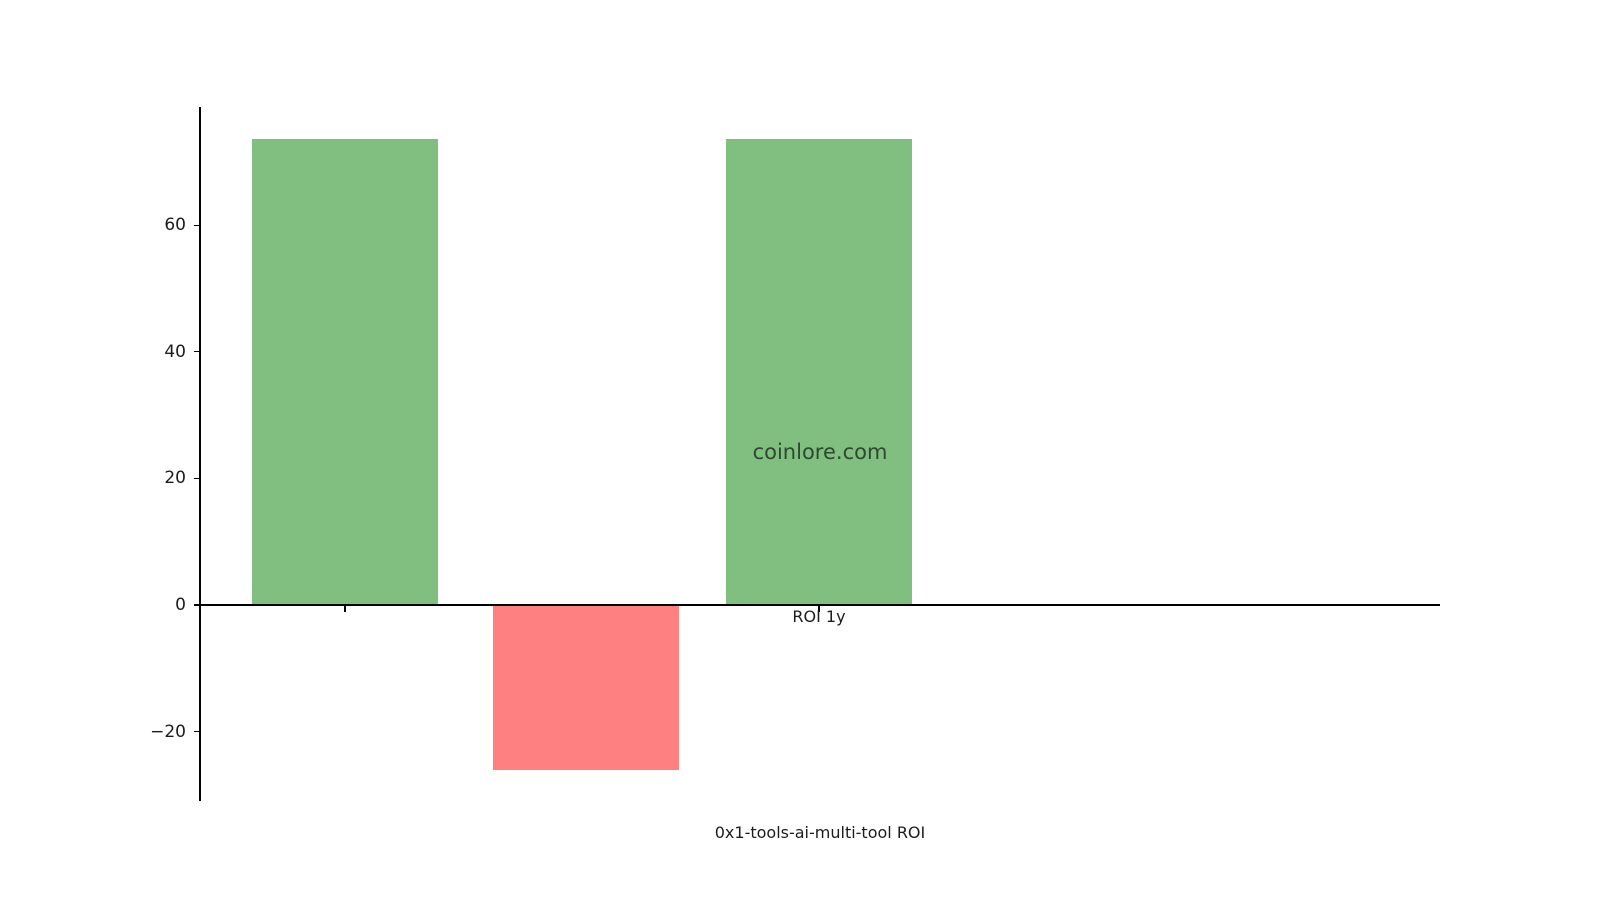 This screenshot has height=900, width=1600. I want to click on y-tick-label: 60, so click(175, 225).